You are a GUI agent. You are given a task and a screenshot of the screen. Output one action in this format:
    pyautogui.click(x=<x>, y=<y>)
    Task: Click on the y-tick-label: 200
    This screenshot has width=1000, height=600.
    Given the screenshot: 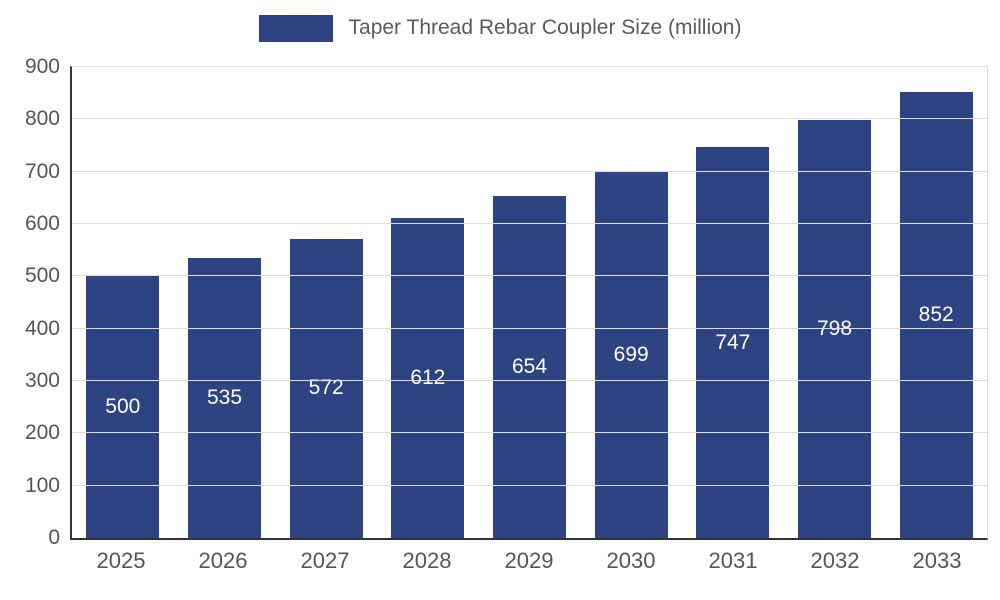 What is the action you would take?
    pyautogui.click(x=42, y=433)
    